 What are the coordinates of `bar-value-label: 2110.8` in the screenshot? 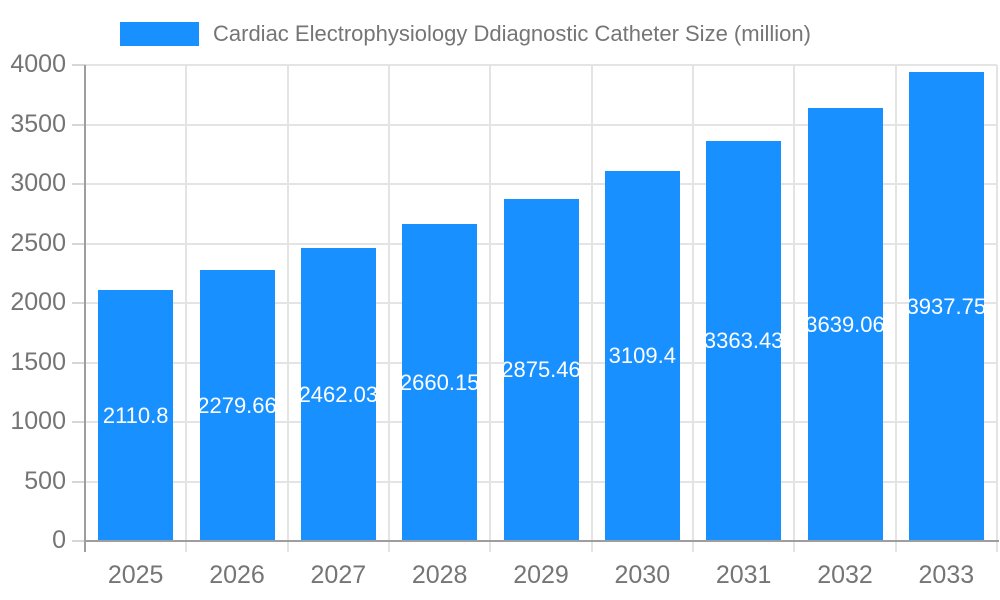 It's located at (135, 415).